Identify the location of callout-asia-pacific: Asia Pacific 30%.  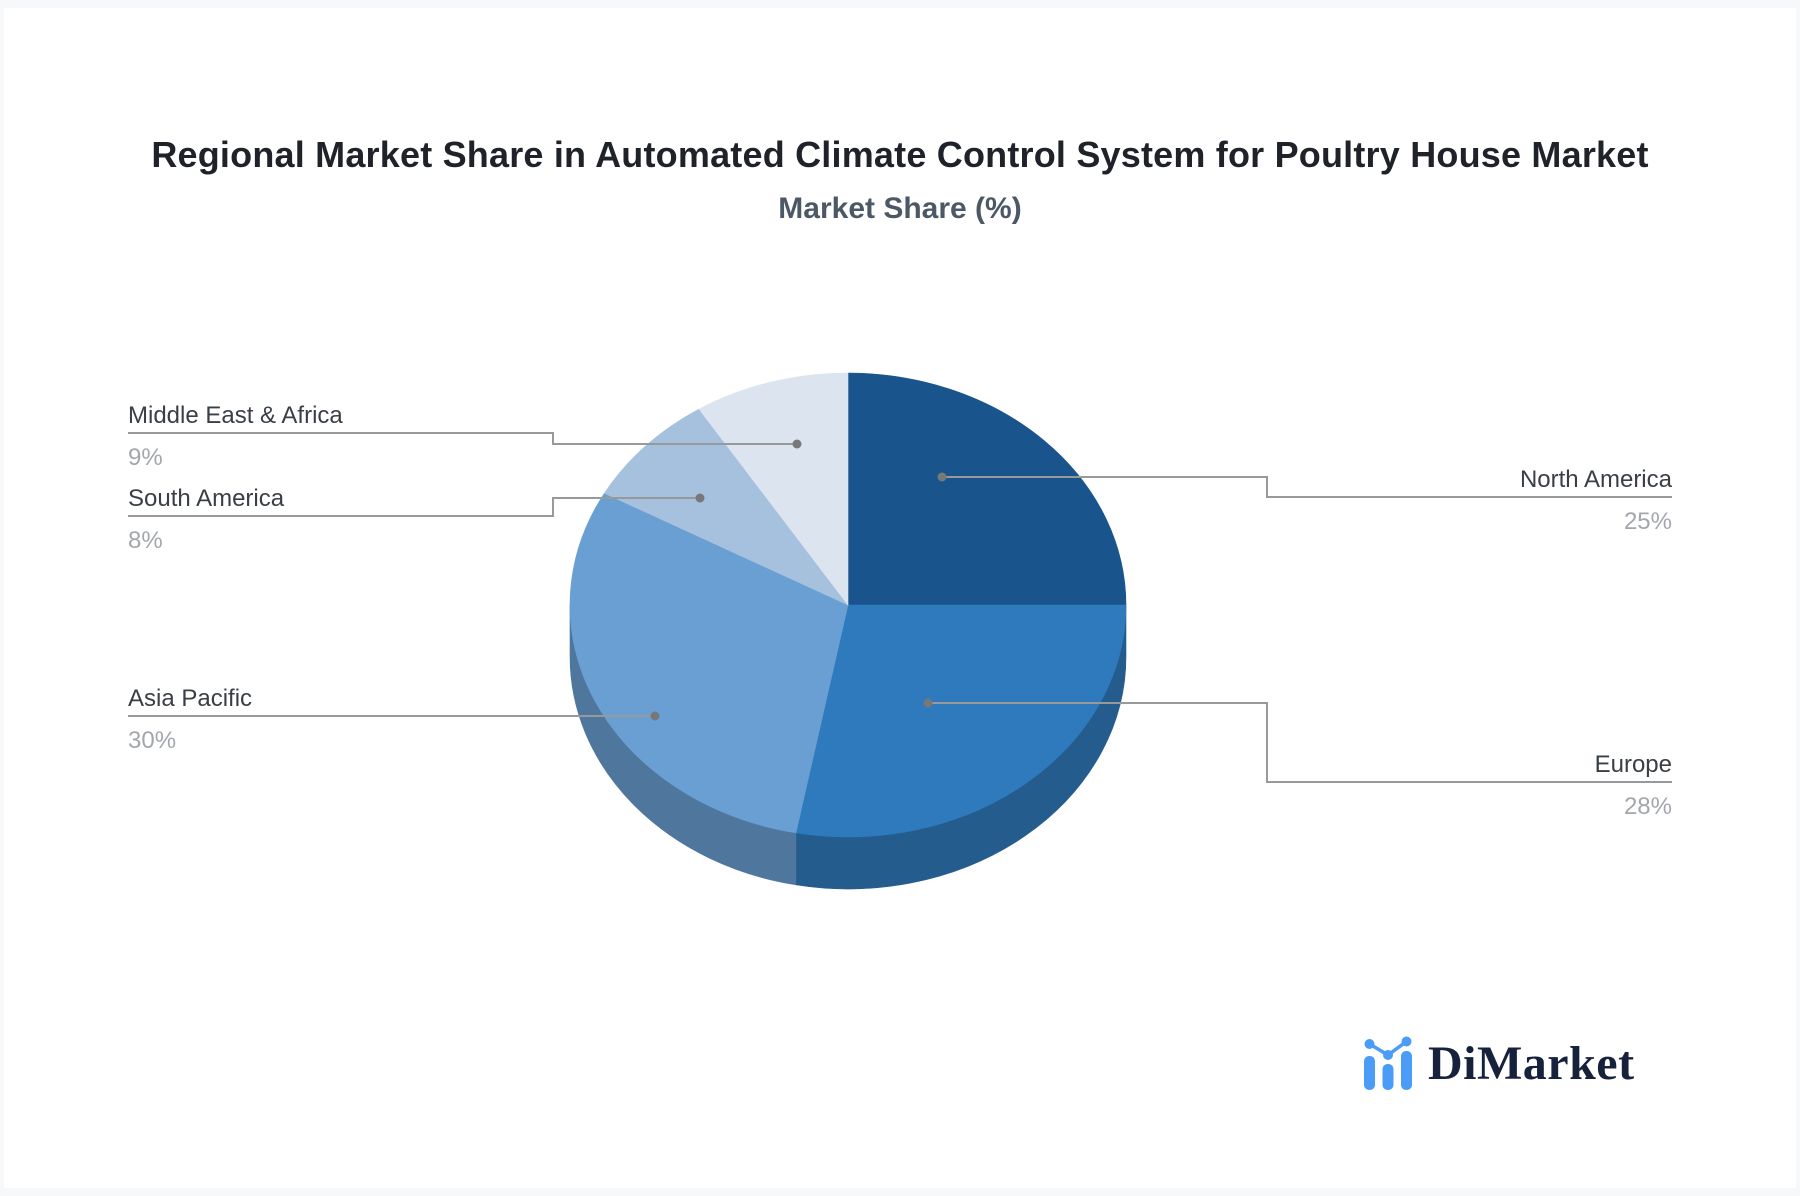
(340, 720).